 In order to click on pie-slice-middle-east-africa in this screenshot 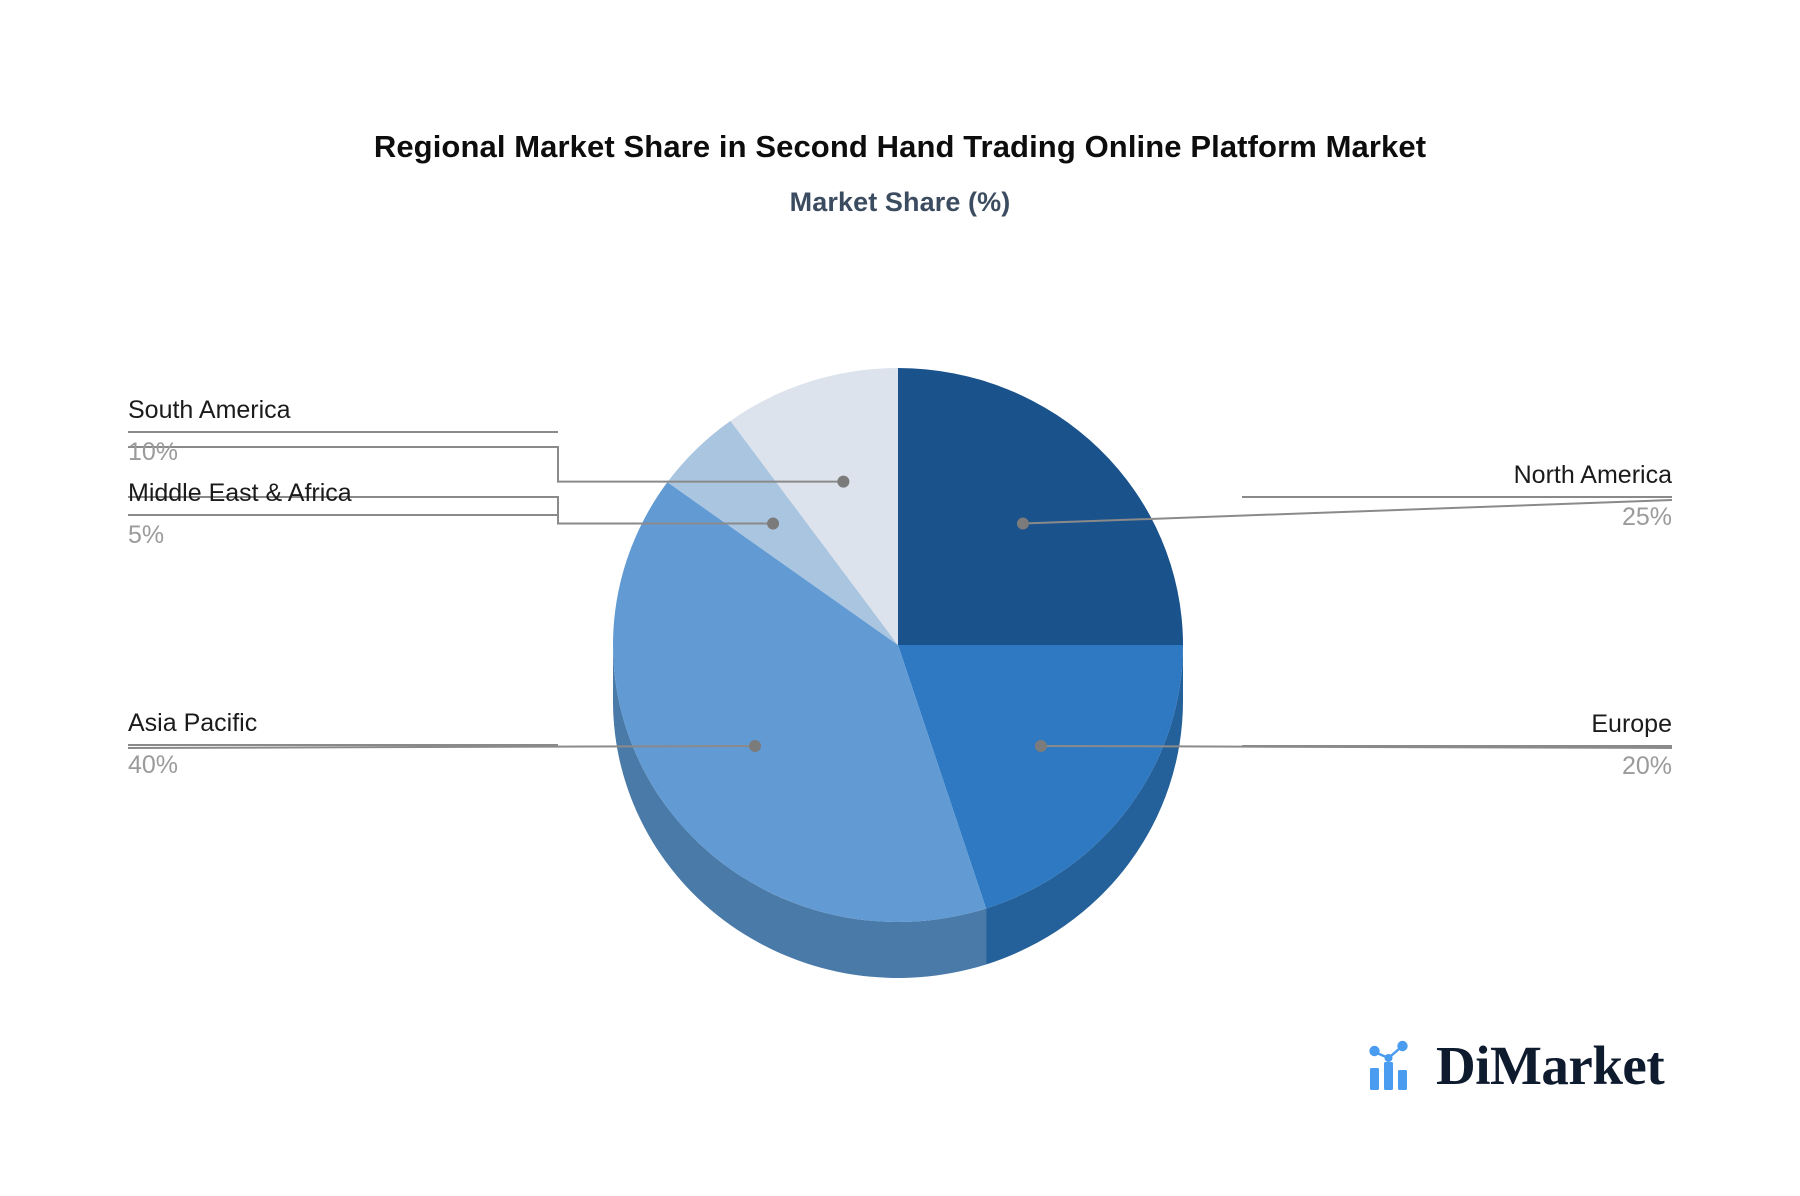, I will do `click(782, 532)`.